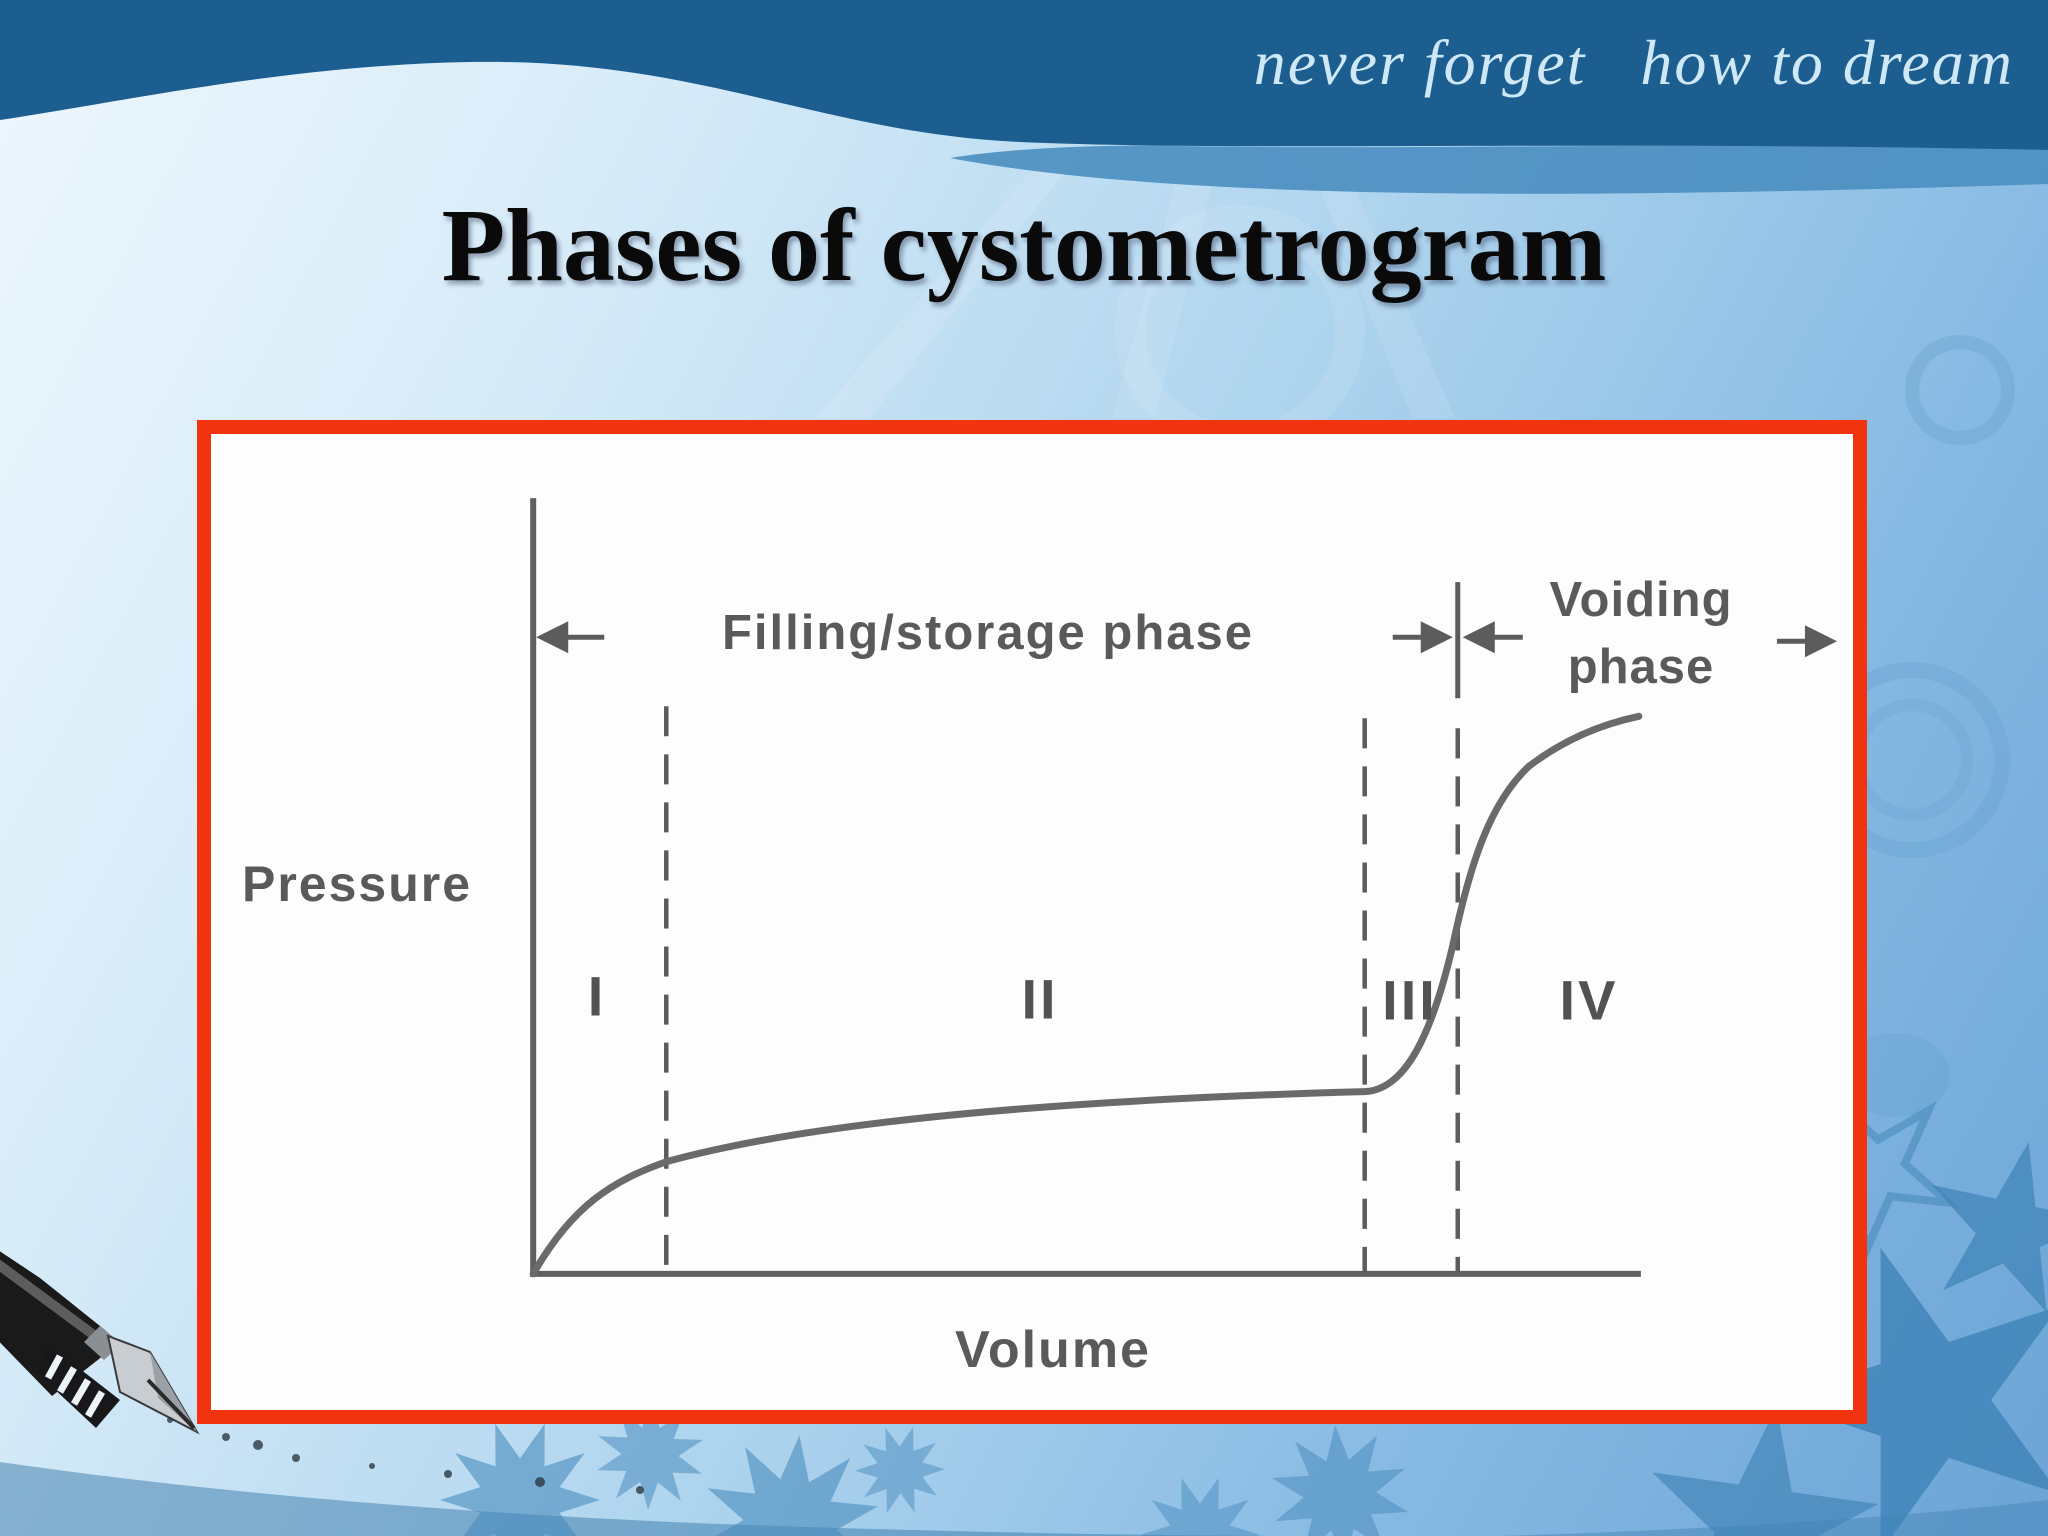 This screenshot has width=2048, height=1536. Describe the element at coordinates (100, 1343) in the screenshot. I see `pen-graphic` at that location.